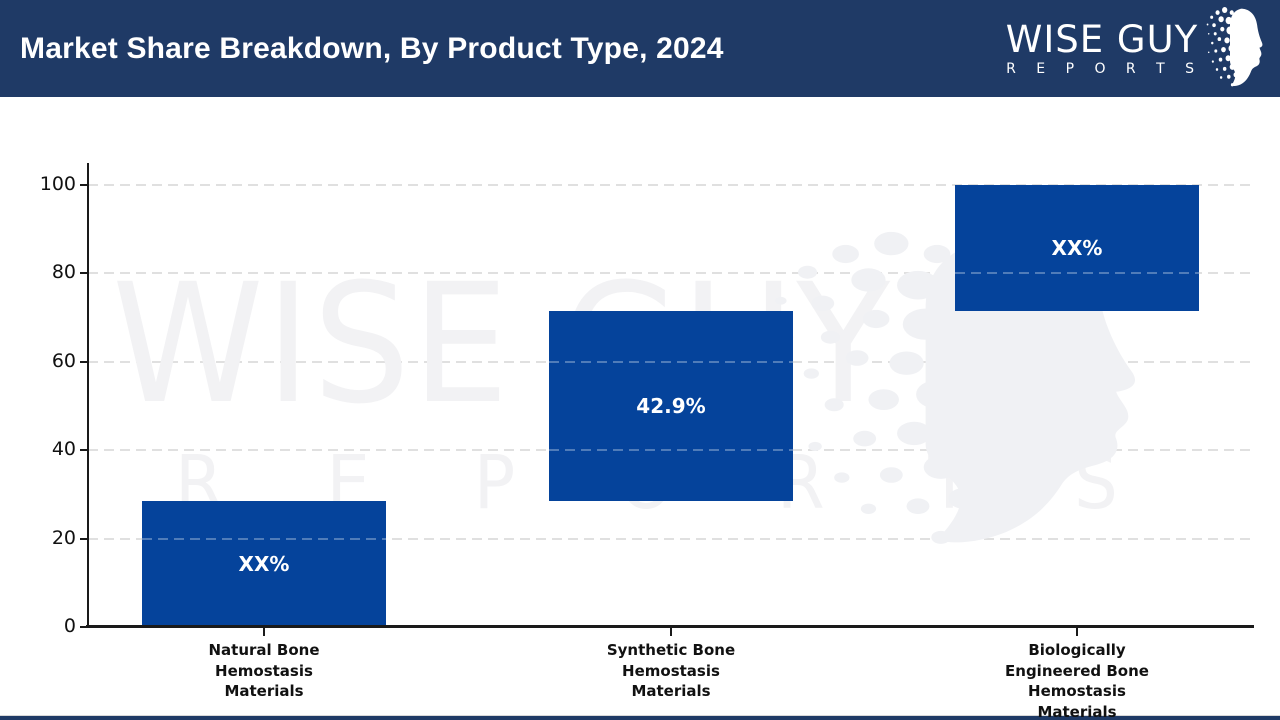 Image resolution: width=1280 pixels, height=720 pixels. I want to click on bar-natural-bone: XX%, so click(264, 564).